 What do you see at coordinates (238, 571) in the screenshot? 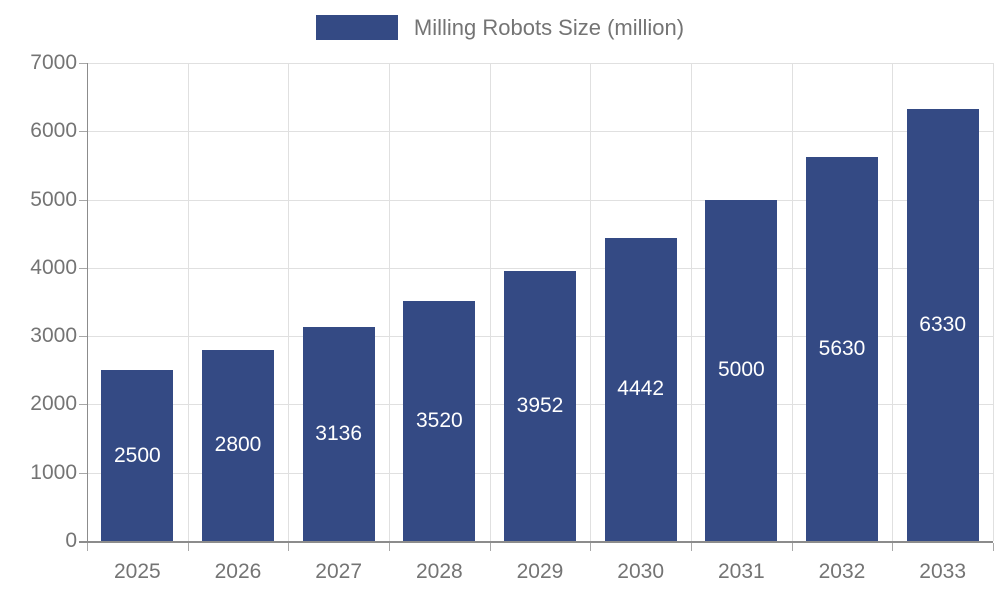
I see `x-tick-label: 2026` at bounding box center [238, 571].